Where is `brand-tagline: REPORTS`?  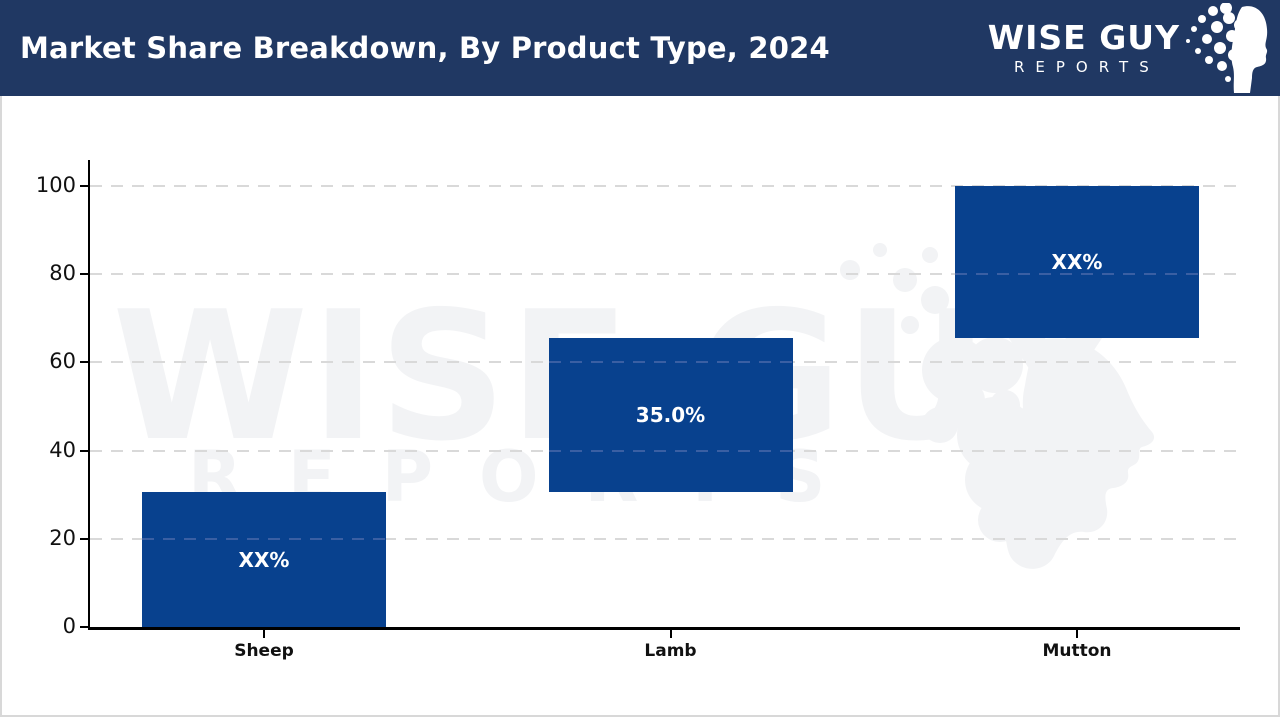
brand-tagline: REPORTS is located at coordinates (1086, 66).